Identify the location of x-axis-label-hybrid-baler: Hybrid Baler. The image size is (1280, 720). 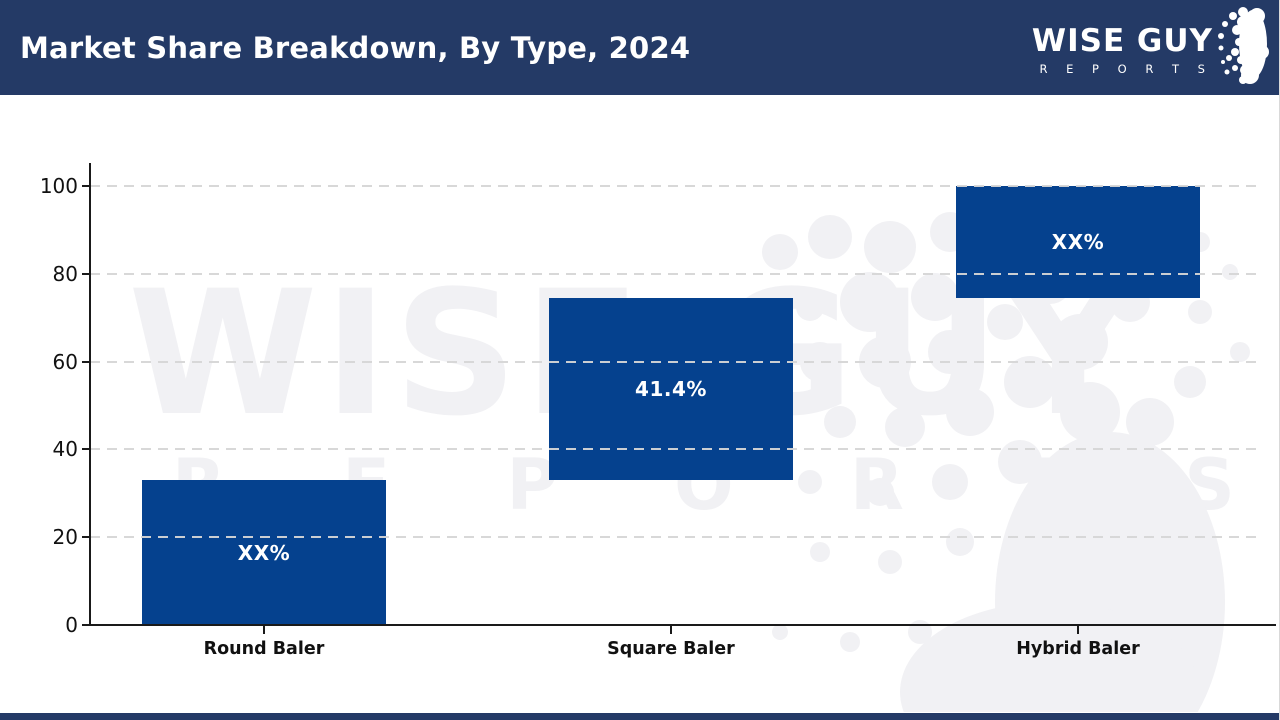
(1078, 649).